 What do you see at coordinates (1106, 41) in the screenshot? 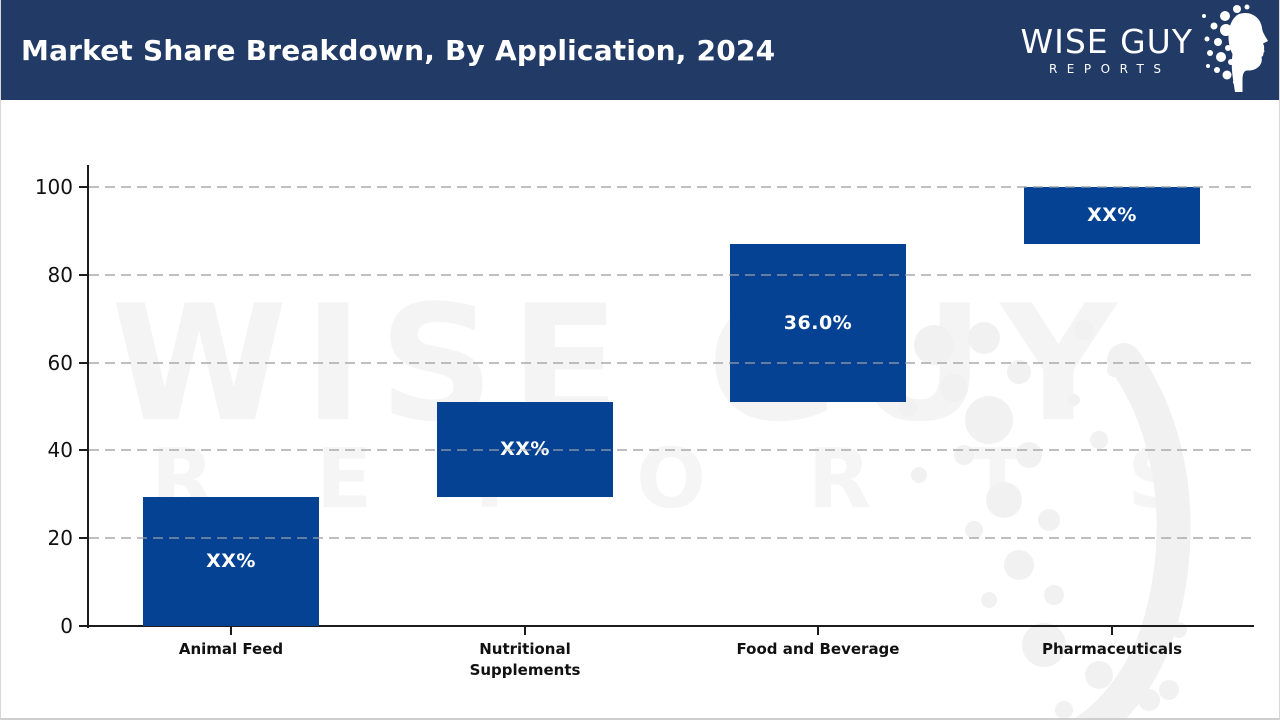
I see `logo-wordmark: WISE GUY` at bounding box center [1106, 41].